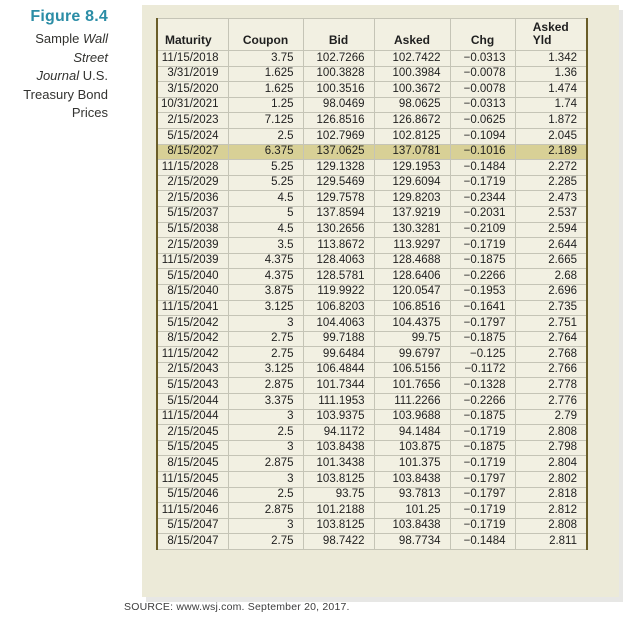 The height and width of the screenshot is (621, 624). I want to click on cell-asked: 111.2266, so click(412, 401).